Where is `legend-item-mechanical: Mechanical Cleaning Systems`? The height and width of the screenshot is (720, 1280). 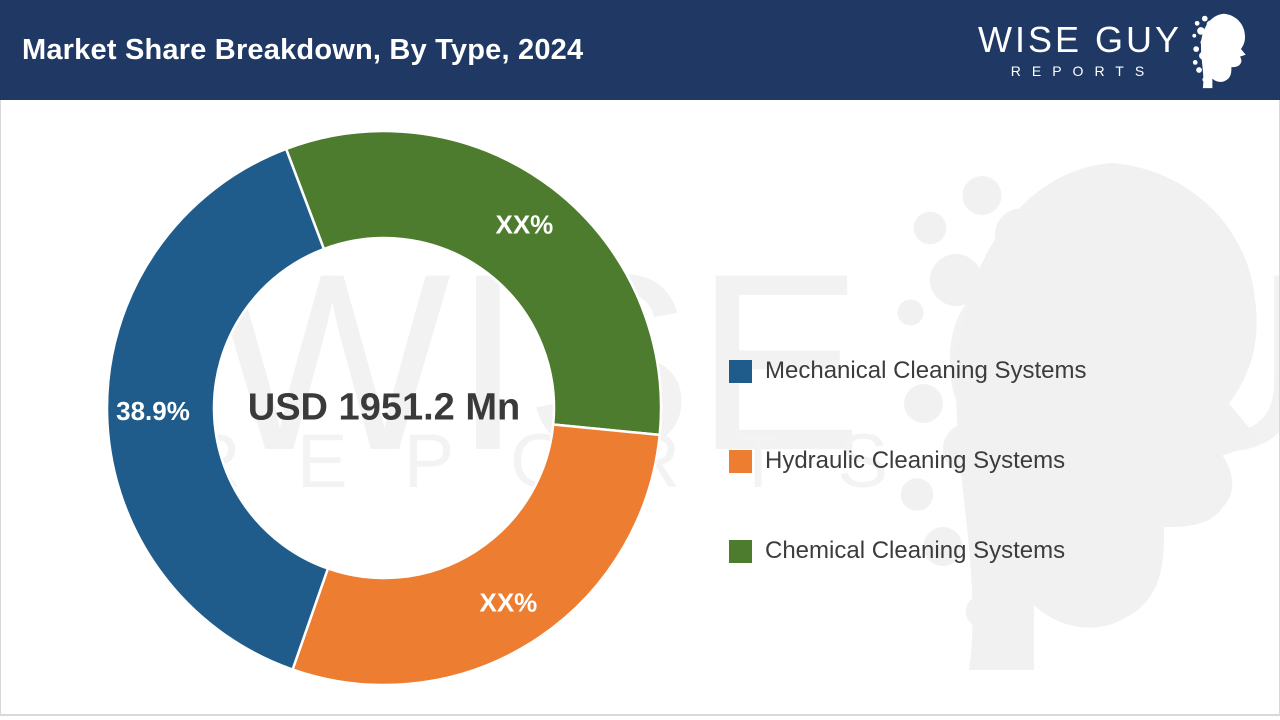 legend-item-mechanical: Mechanical Cleaning Systems is located at coordinates (907, 371).